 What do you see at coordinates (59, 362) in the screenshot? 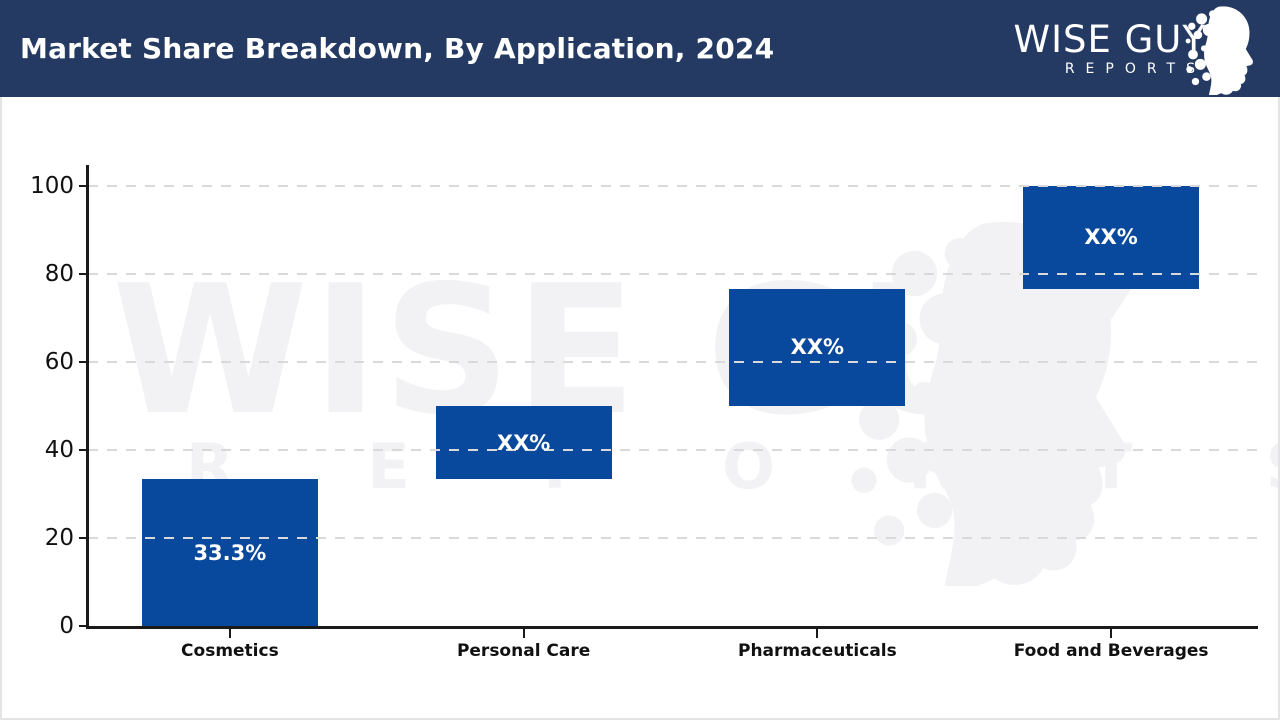
I see `y-axis-tick-label: 60` at bounding box center [59, 362].